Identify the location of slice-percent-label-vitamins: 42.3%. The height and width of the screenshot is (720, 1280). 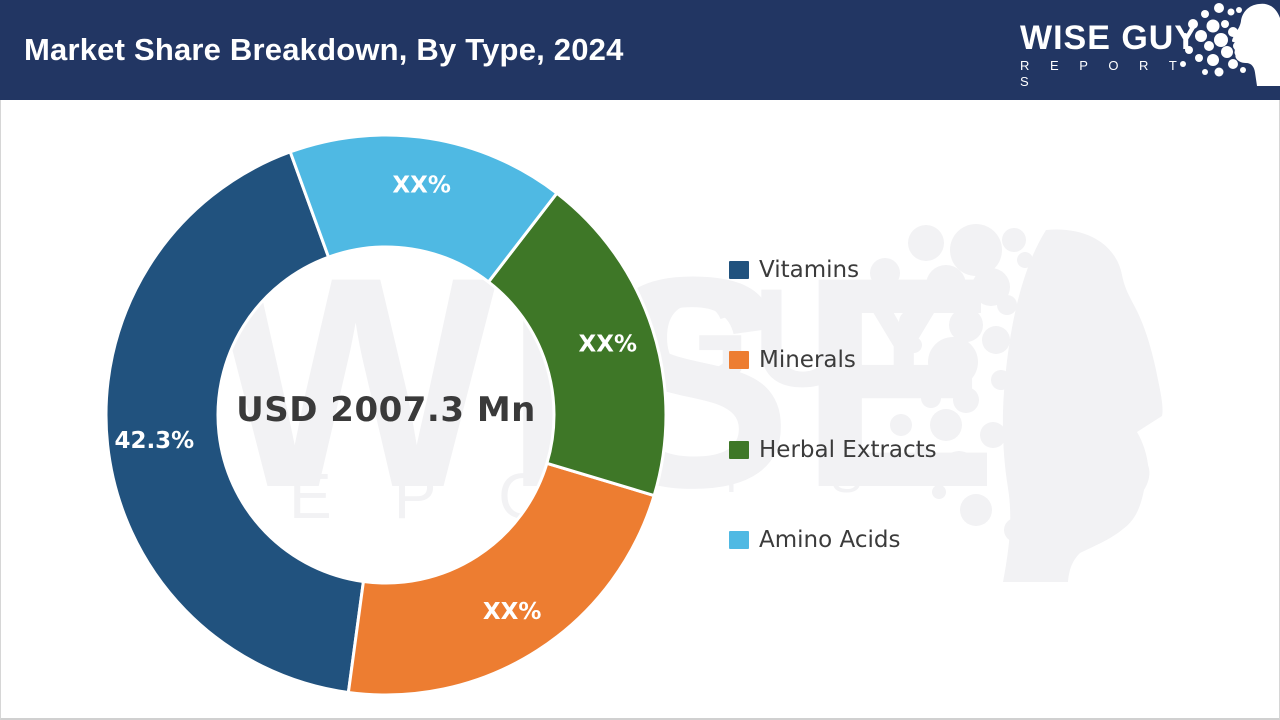
(154, 441).